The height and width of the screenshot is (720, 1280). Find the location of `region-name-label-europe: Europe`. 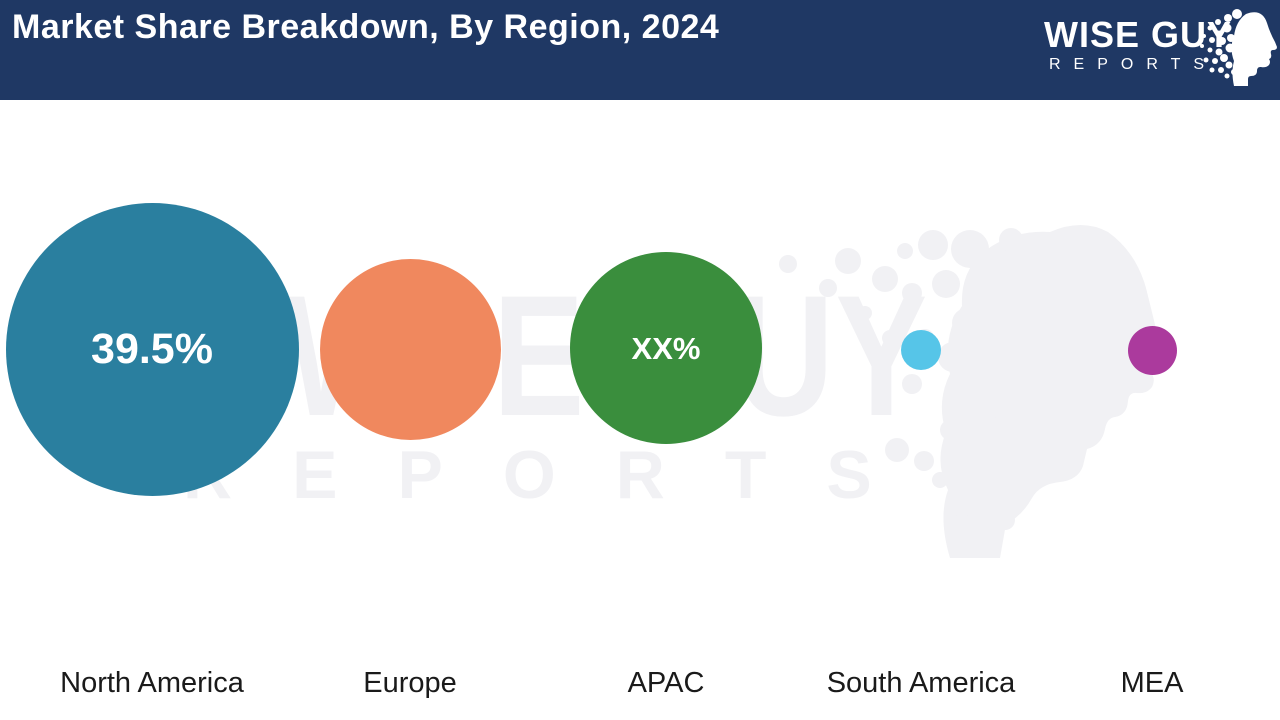

region-name-label-europe: Europe is located at coordinates (410, 683).